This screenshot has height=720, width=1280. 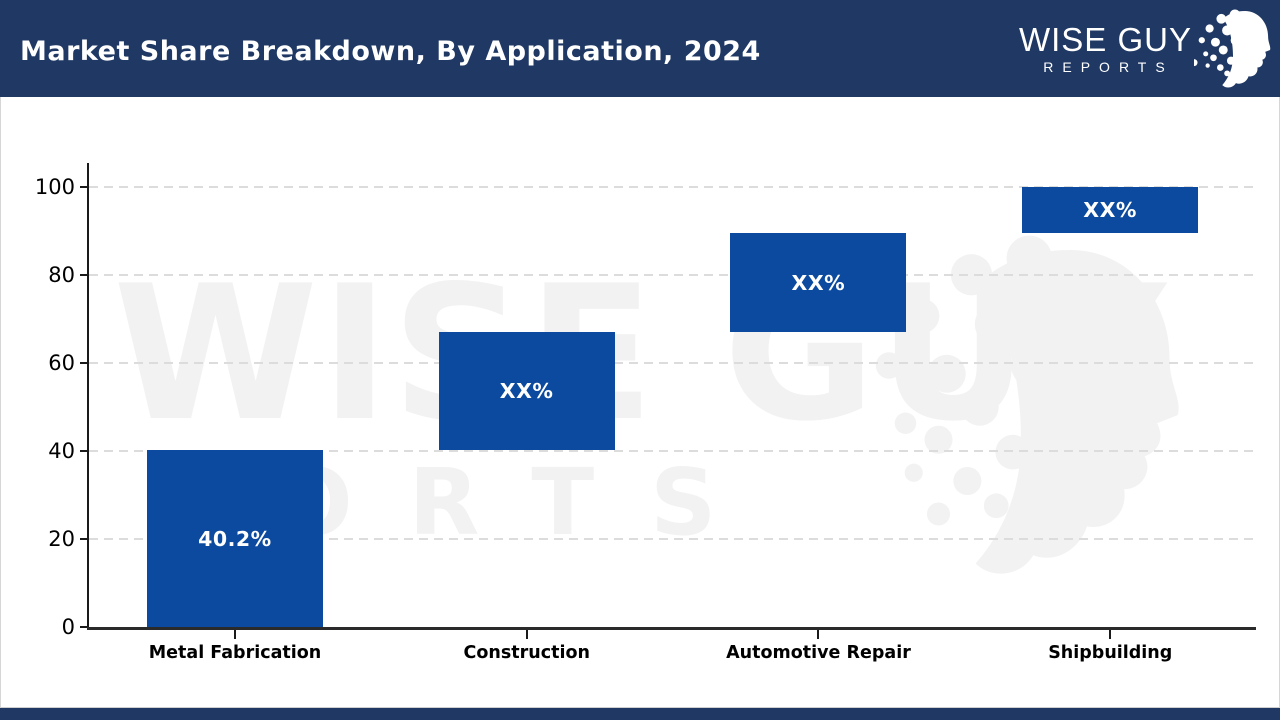 I want to click on wiseguy-logo: WISE GUY REPORTS, so click(x=1145, y=49).